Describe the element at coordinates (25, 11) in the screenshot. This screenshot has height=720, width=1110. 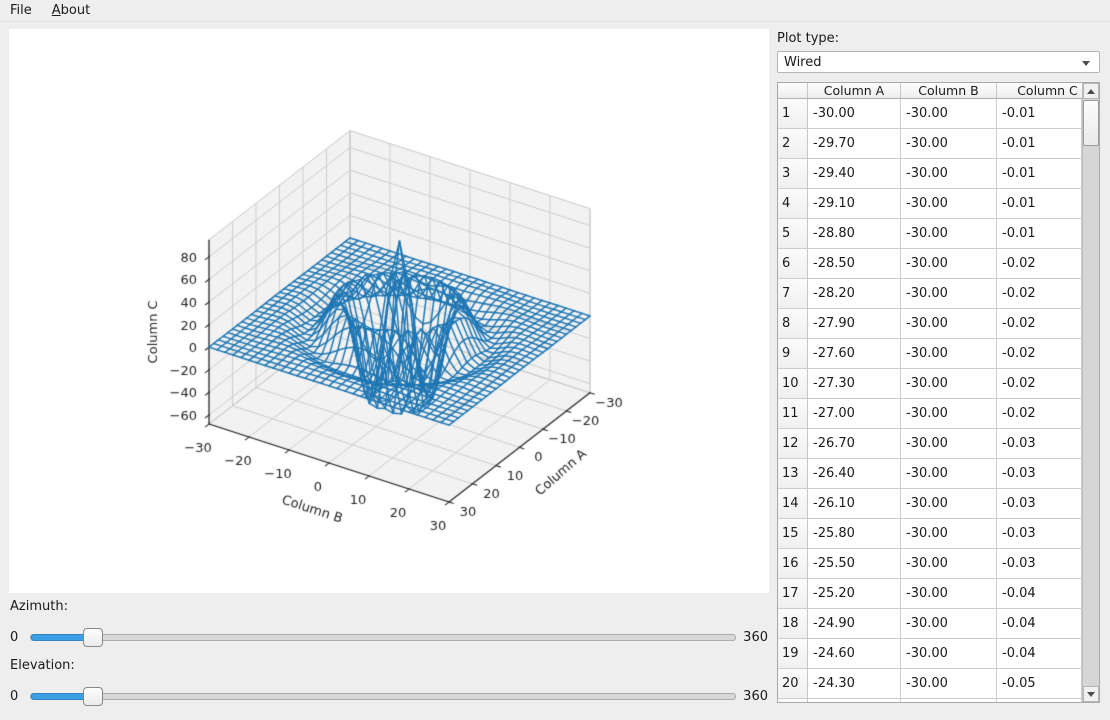
I see `menu-file: File` at that location.